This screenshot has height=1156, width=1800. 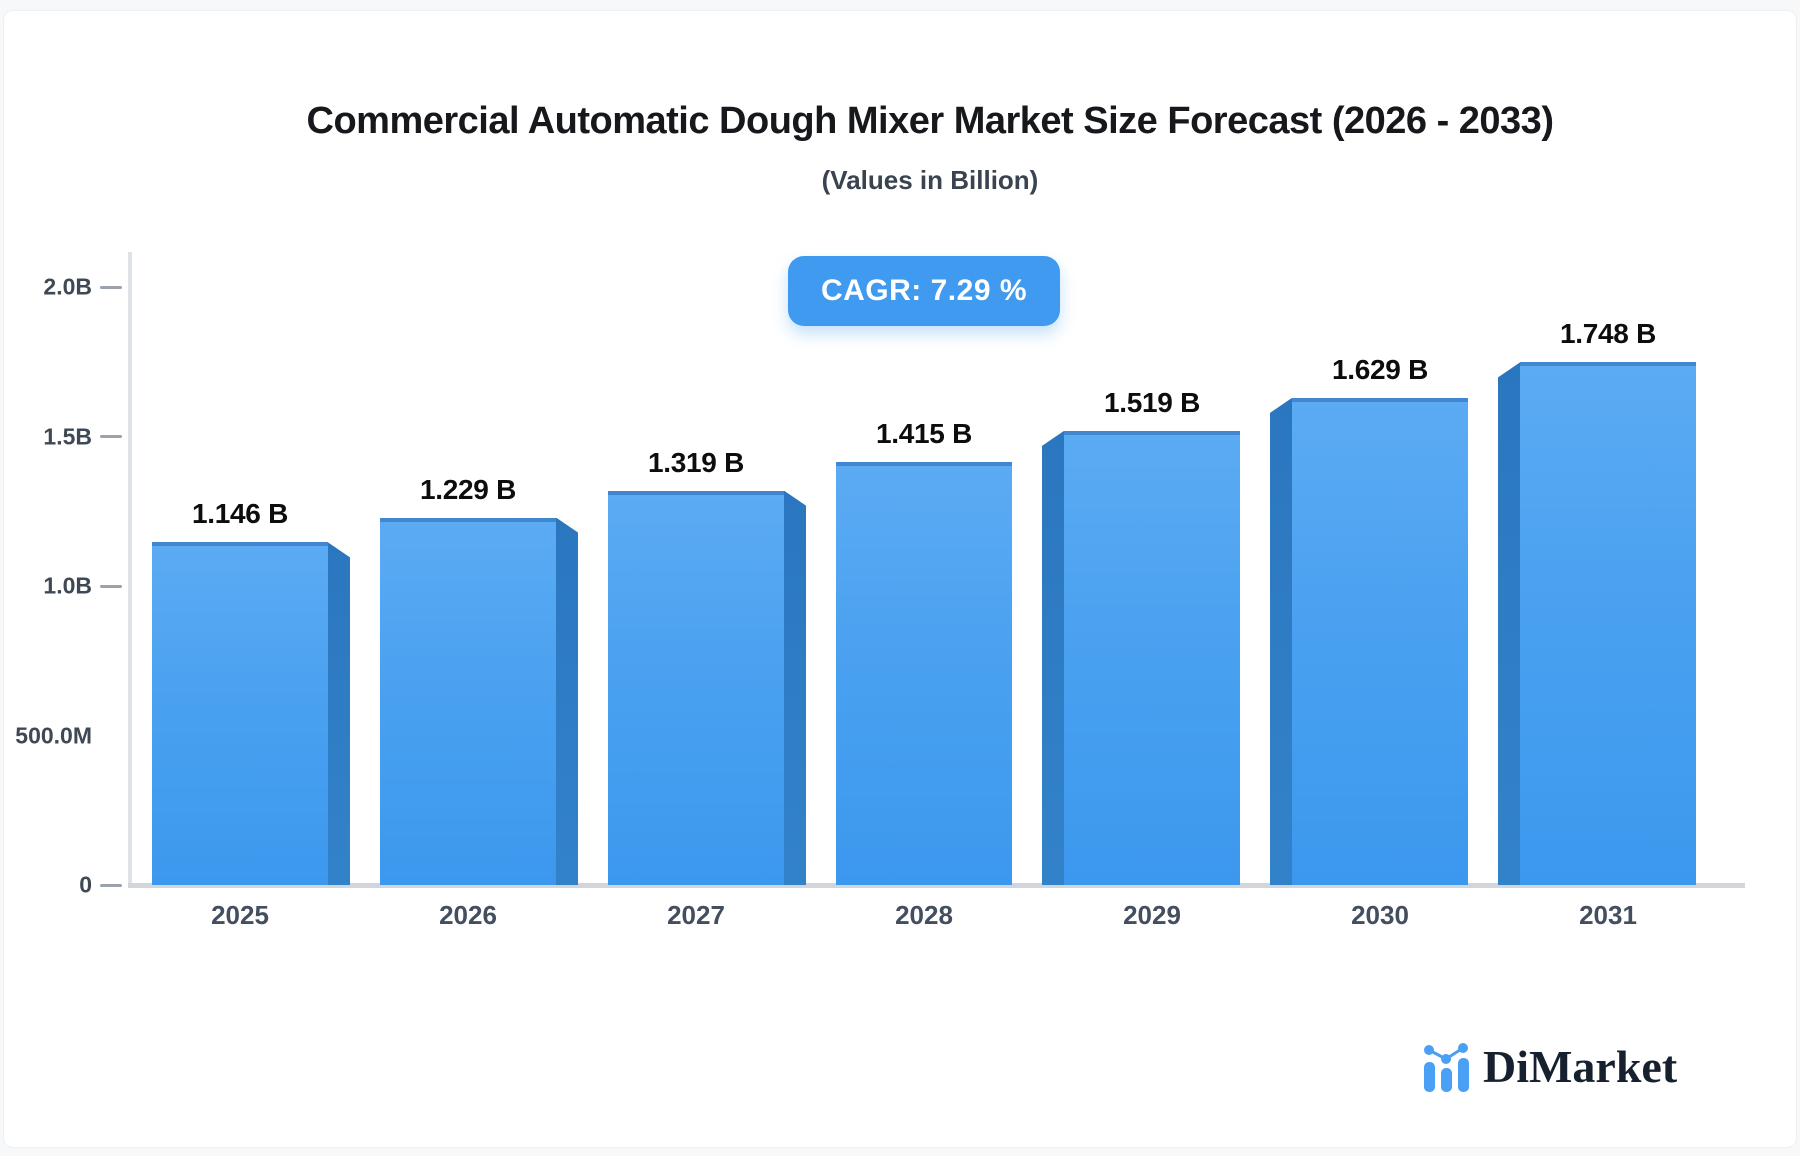 I want to click on cagr-badge-label: CAGR: 7.29 %, so click(x=924, y=290).